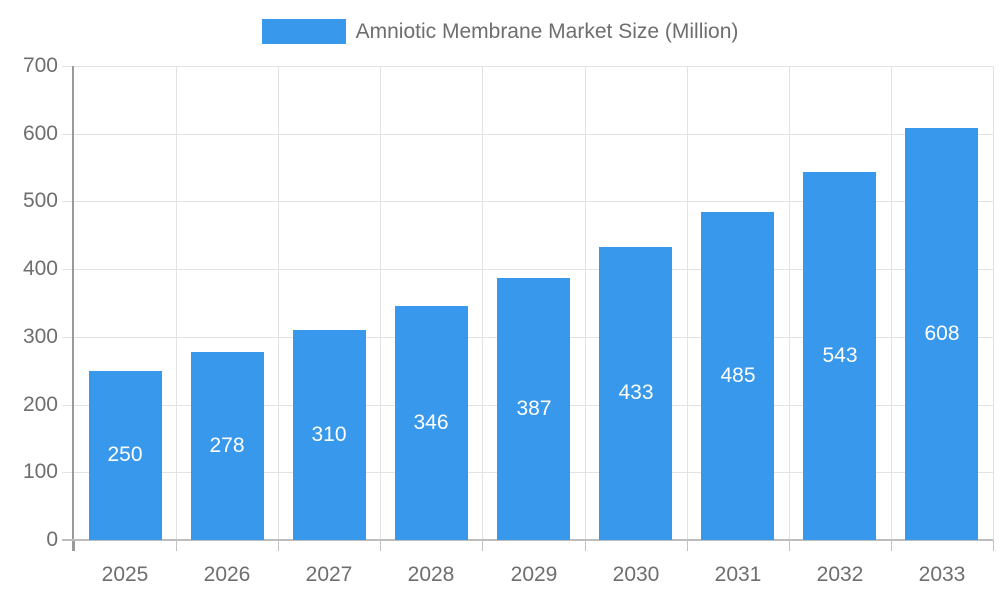  I want to click on bar-value-label: 387, so click(534, 408).